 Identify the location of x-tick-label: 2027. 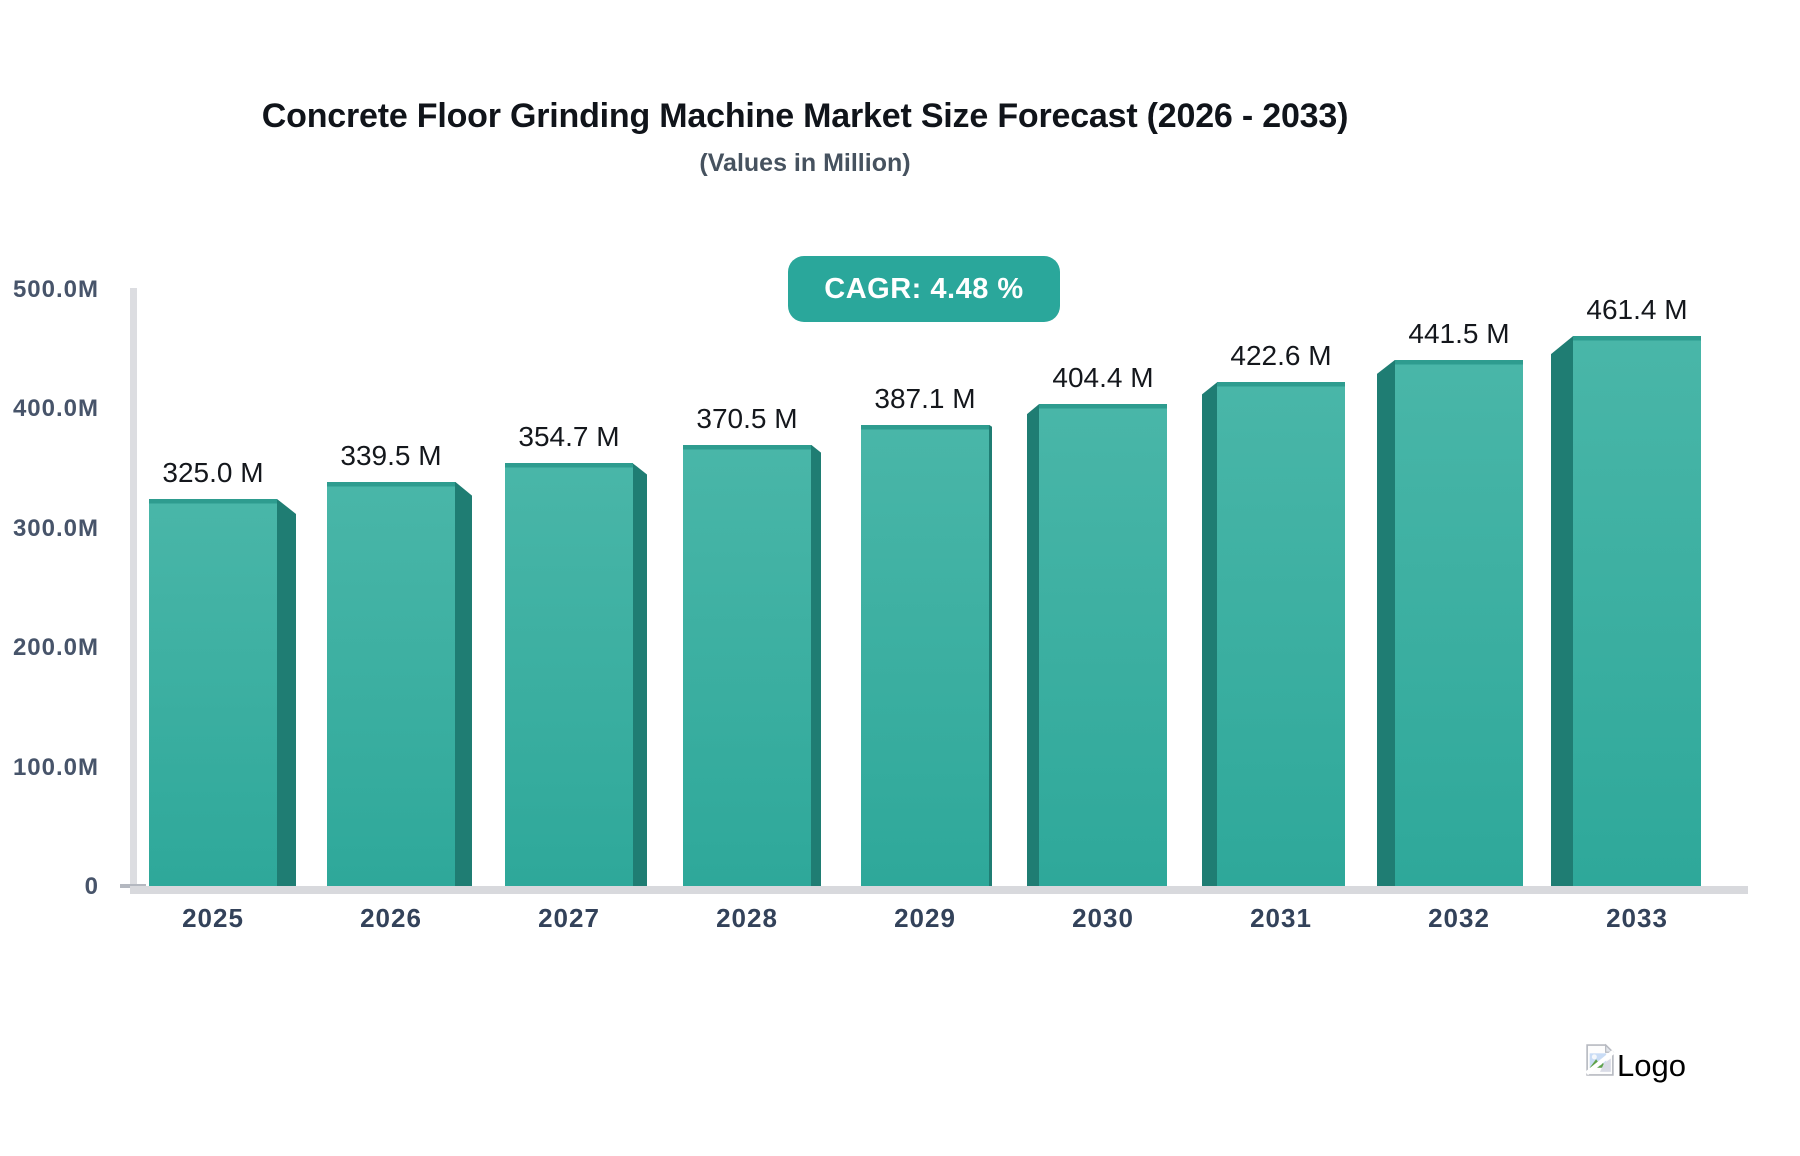
(569, 918).